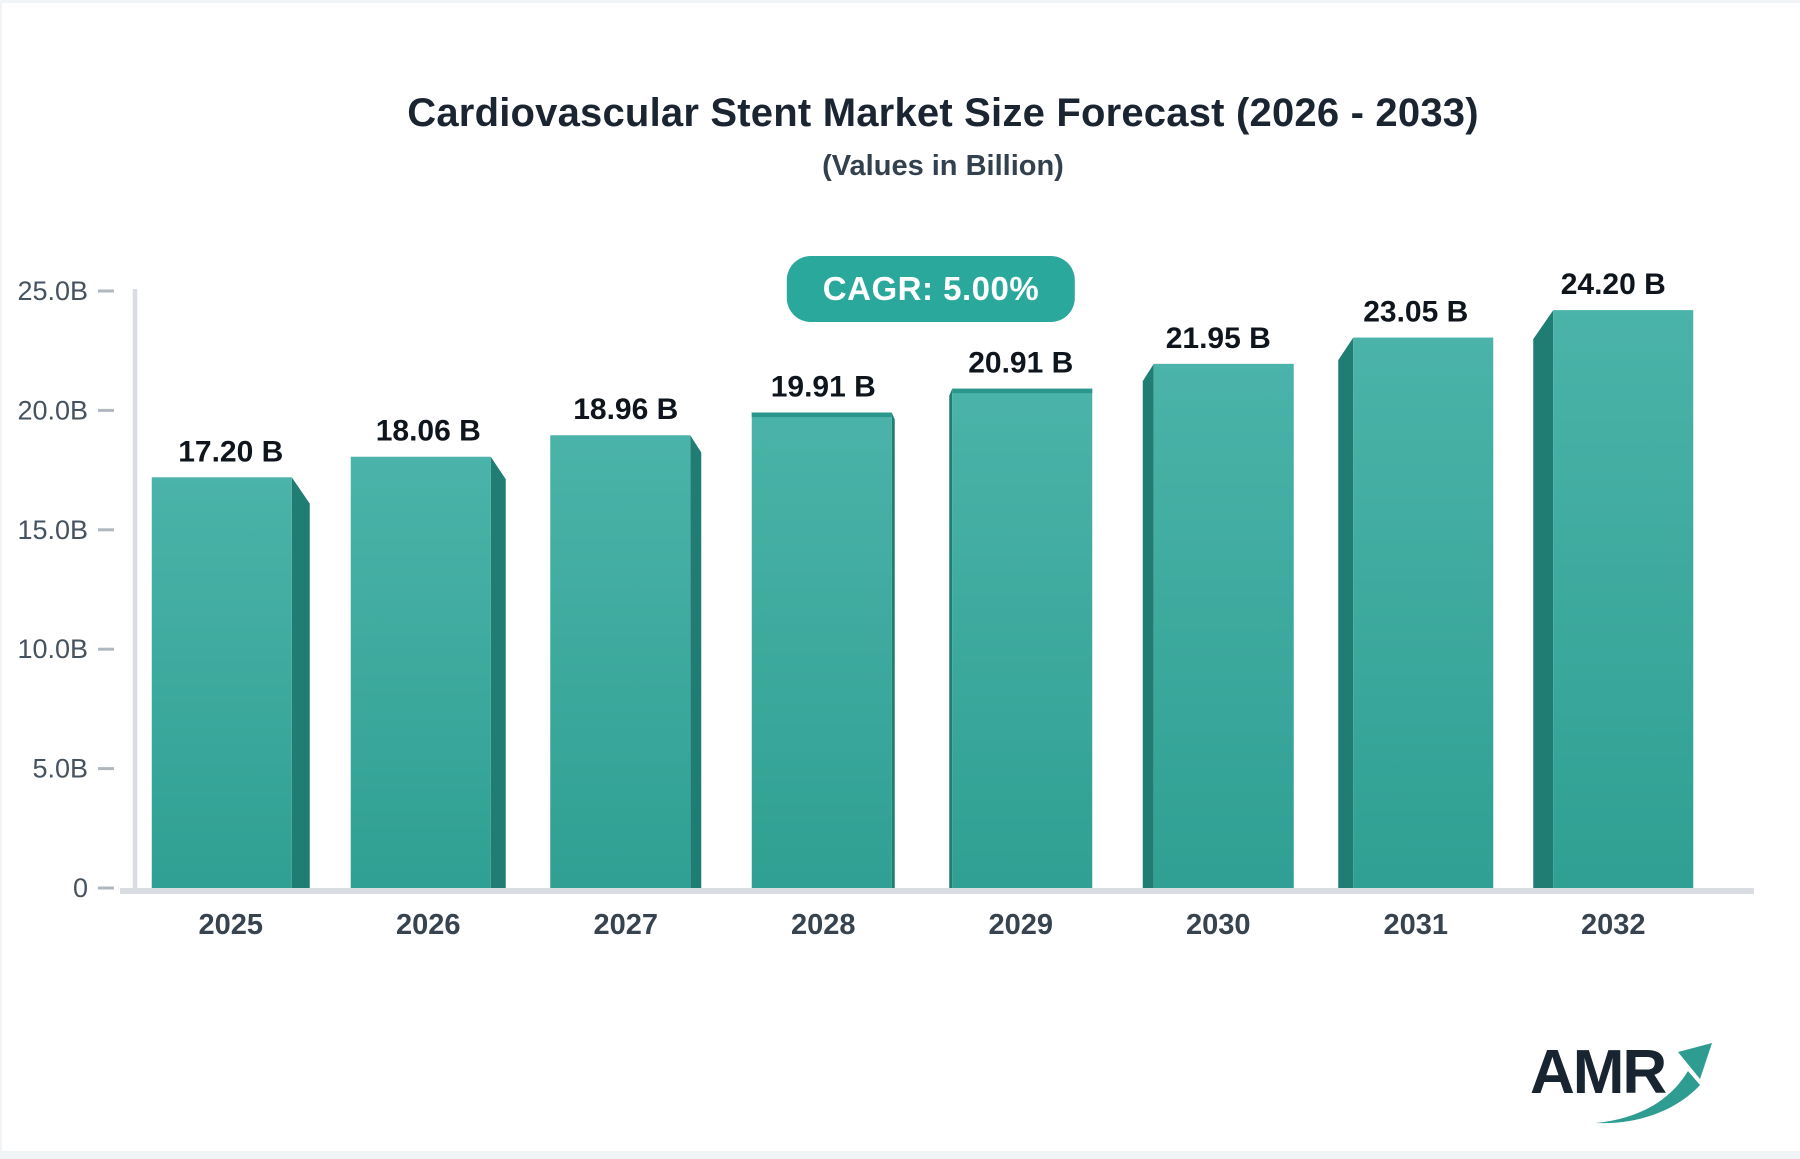 The image size is (1800, 1159). I want to click on bar-value-label: 21.95 B, so click(1218, 338).